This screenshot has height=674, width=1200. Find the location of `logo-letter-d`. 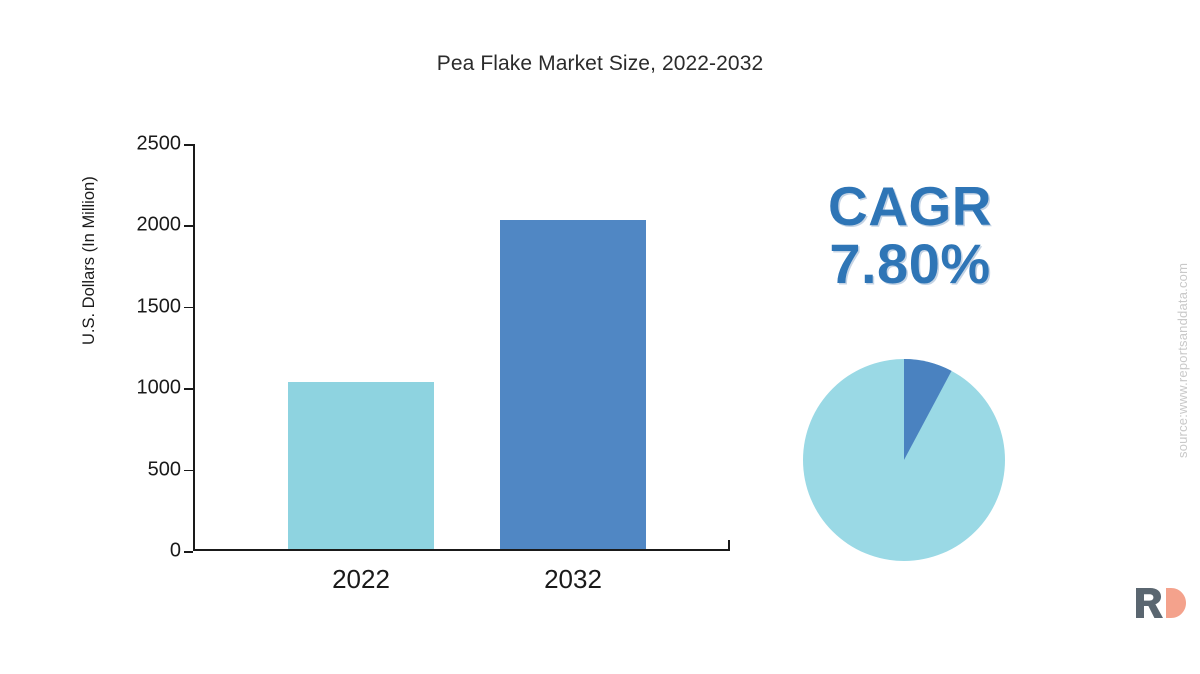

logo-letter-d is located at coordinates (1176, 603).